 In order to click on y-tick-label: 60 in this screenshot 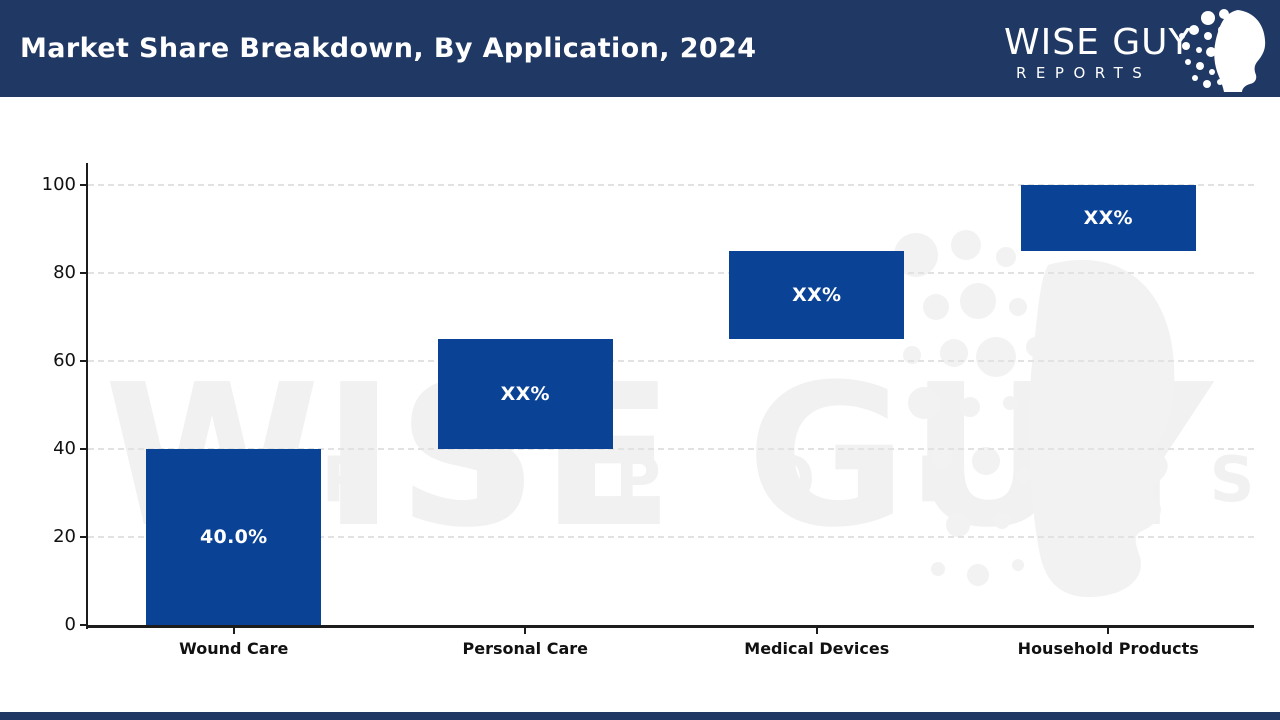, I will do `click(64, 360)`.